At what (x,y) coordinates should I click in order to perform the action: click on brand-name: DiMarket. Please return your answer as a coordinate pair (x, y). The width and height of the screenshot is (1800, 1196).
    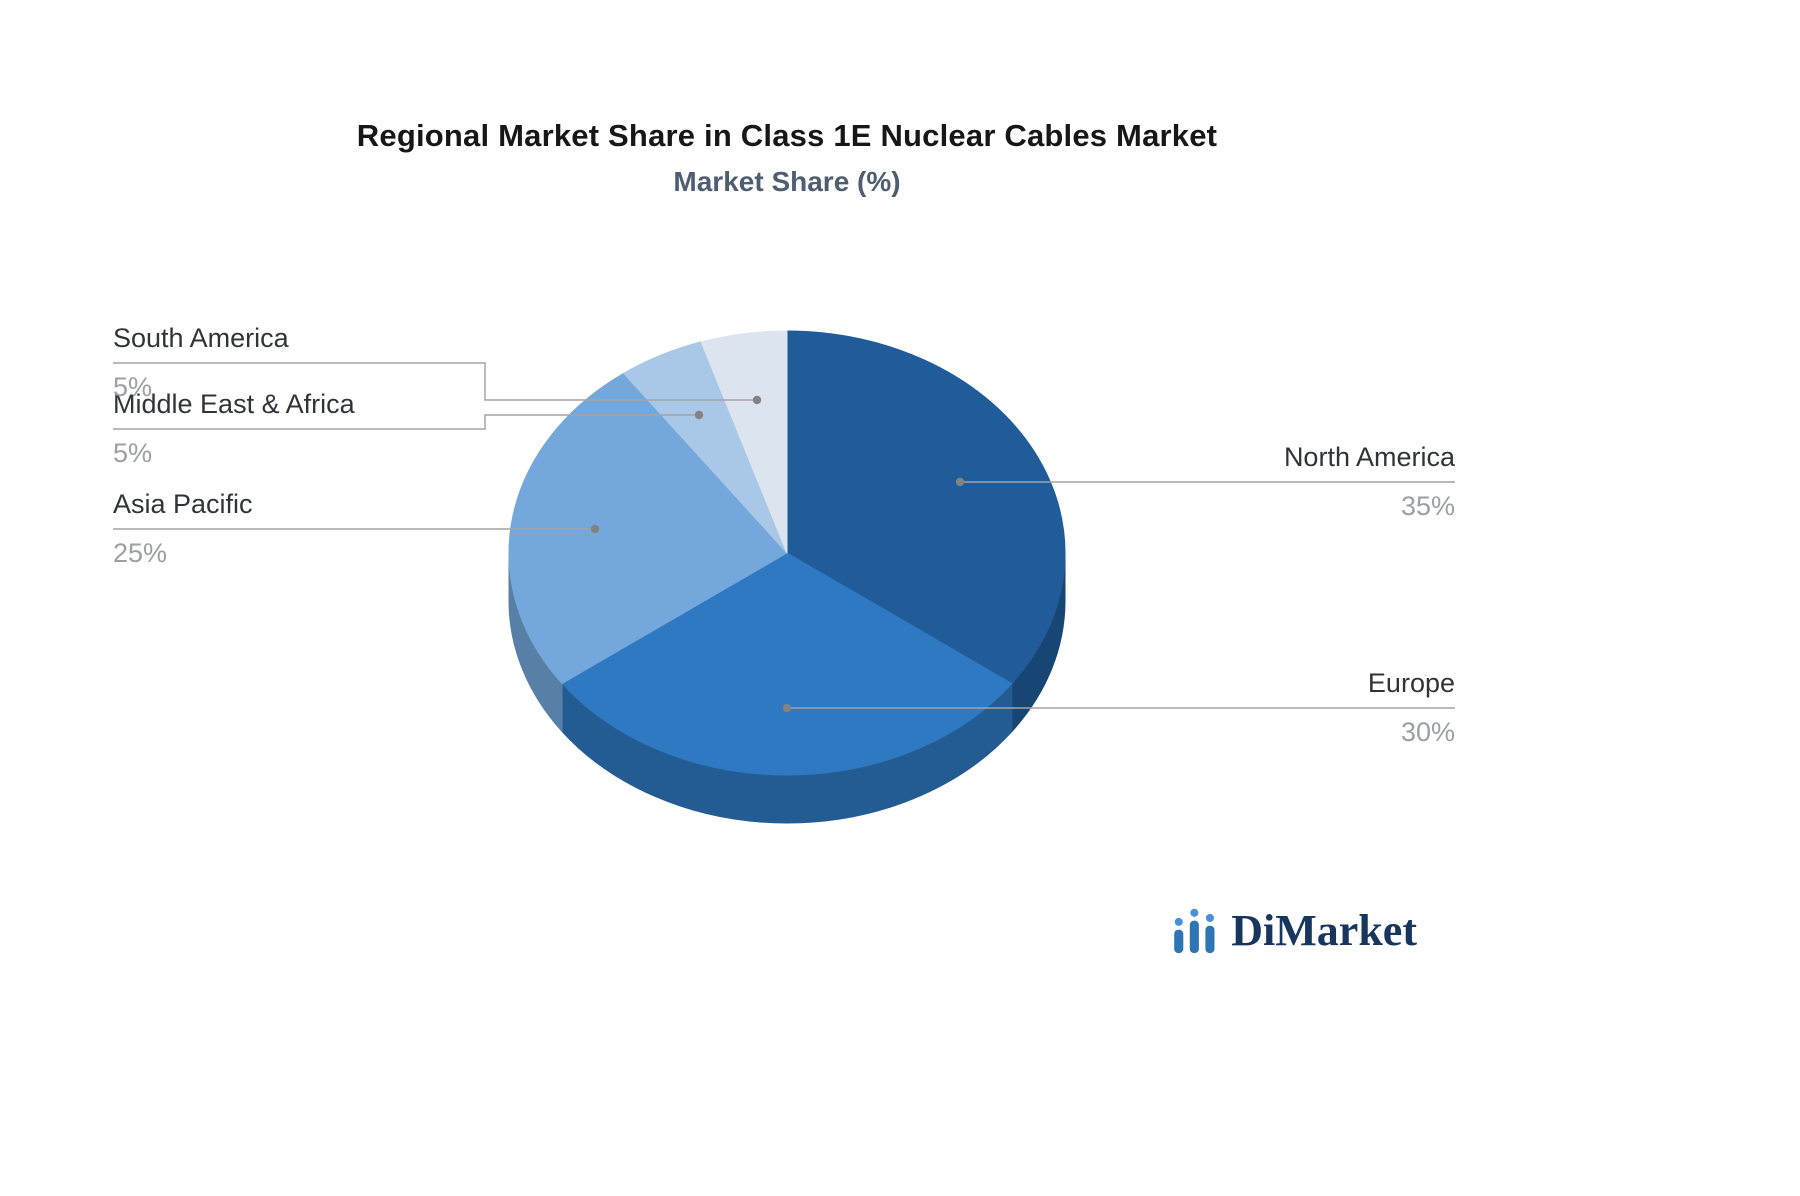
    Looking at the image, I should click on (1324, 930).